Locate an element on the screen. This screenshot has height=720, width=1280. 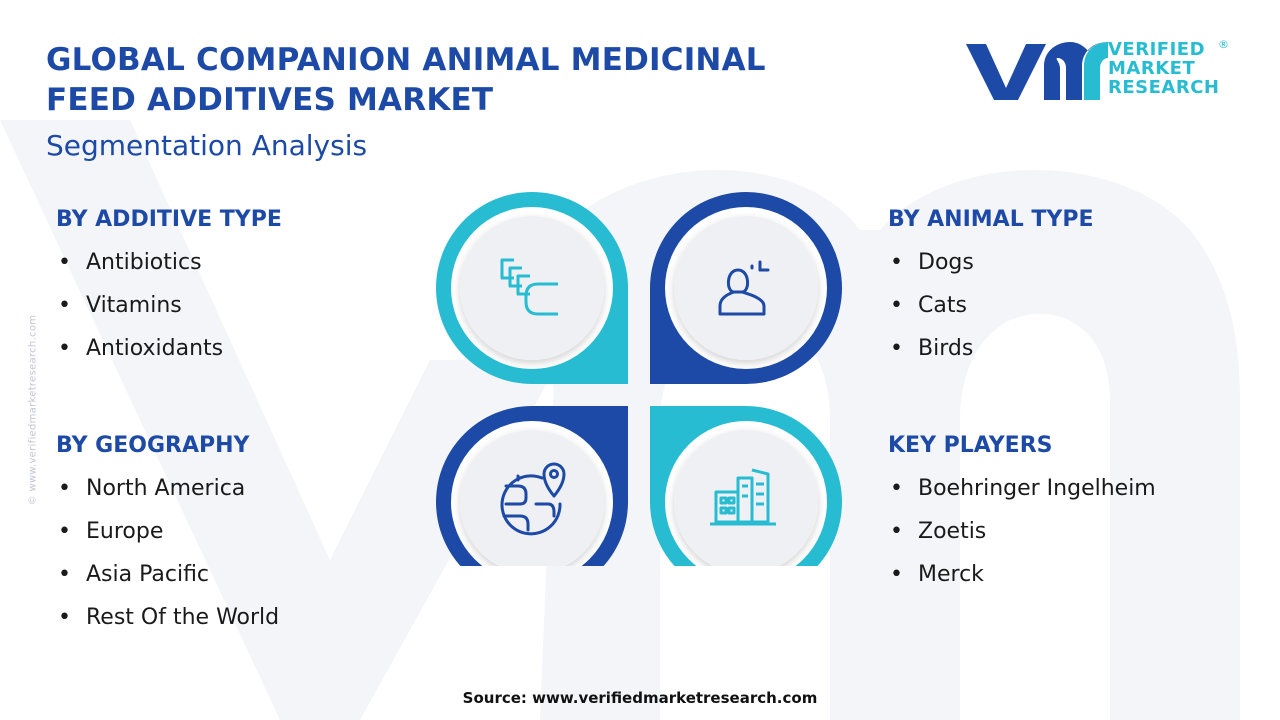
logo-wordmark: VERIFIED MARKET RESEARCH is located at coordinates (1163, 68).